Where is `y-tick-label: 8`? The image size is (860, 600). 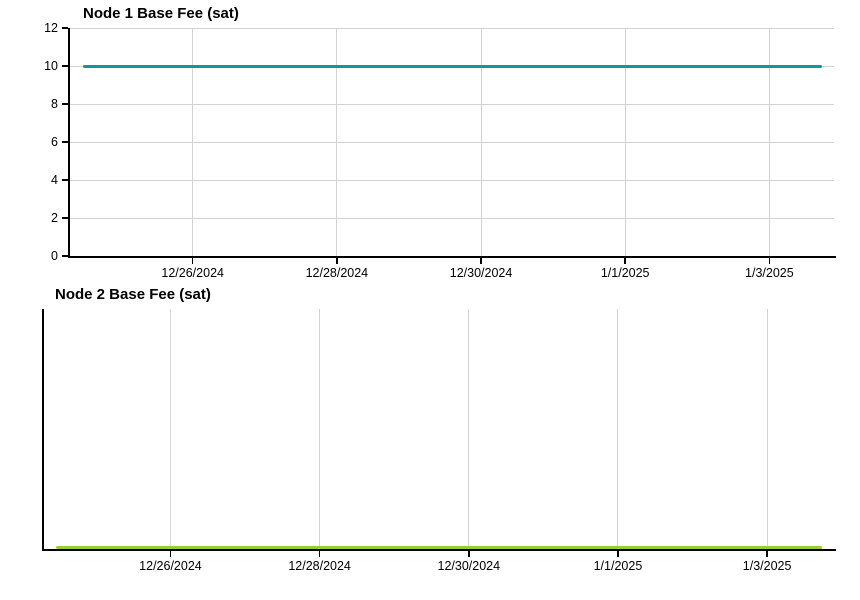 y-tick-label: 8 is located at coordinates (54, 104).